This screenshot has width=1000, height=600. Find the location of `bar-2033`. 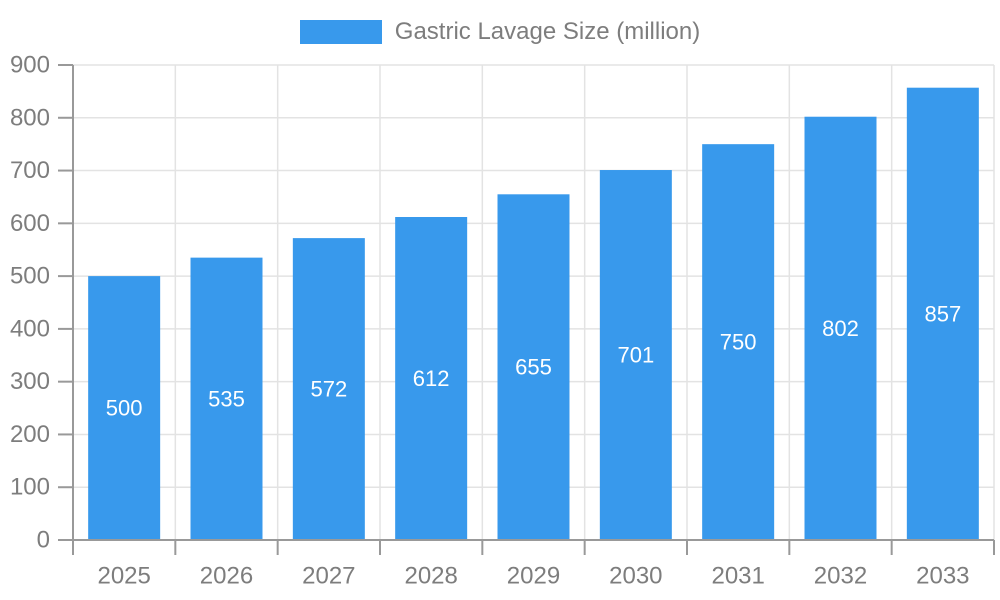

bar-2033 is located at coordinates (942, 313).